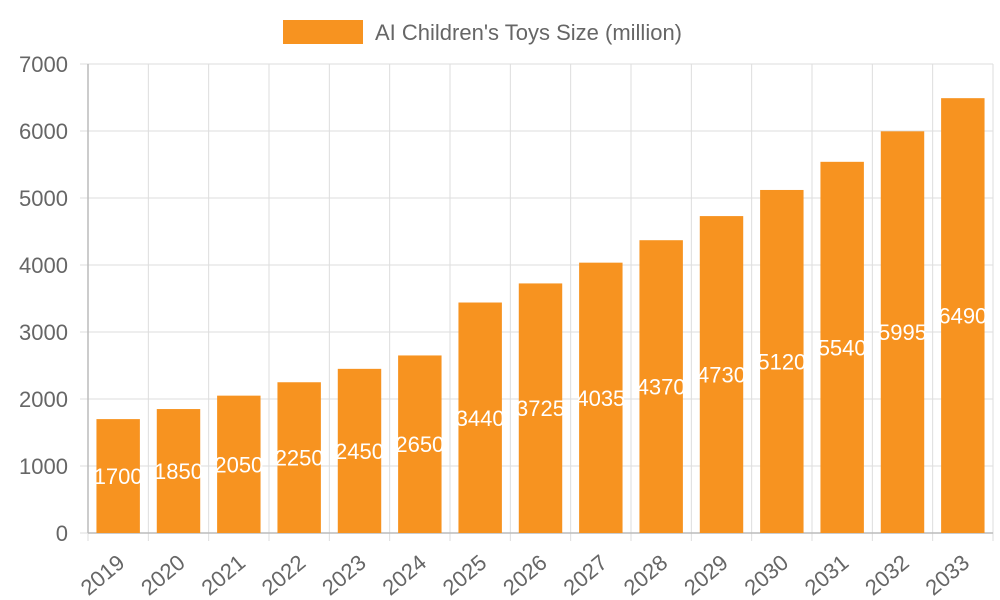 This screenshot has width=1000, height=600. I want to click on x-tick-label: 2033, so click(947, 575).